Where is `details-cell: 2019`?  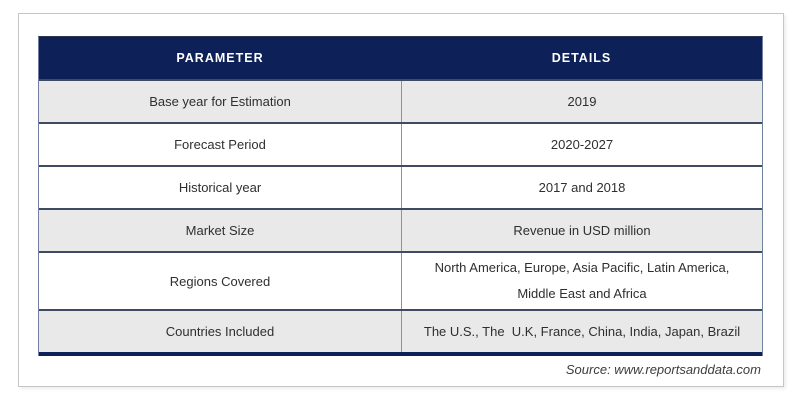 details-cell: 2019 is located at coordinates (581, 101).